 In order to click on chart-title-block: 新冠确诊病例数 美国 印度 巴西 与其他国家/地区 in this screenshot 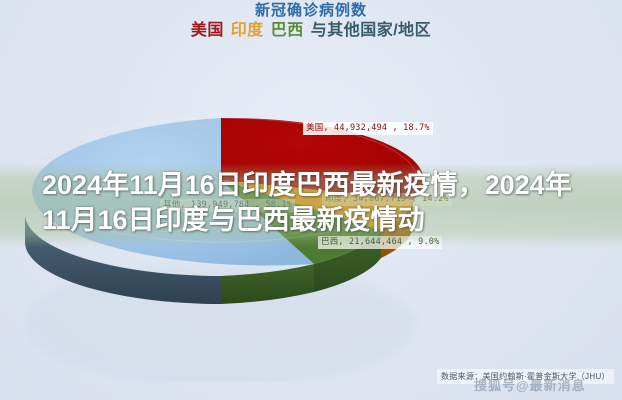, I will do `click(311, 21)`.